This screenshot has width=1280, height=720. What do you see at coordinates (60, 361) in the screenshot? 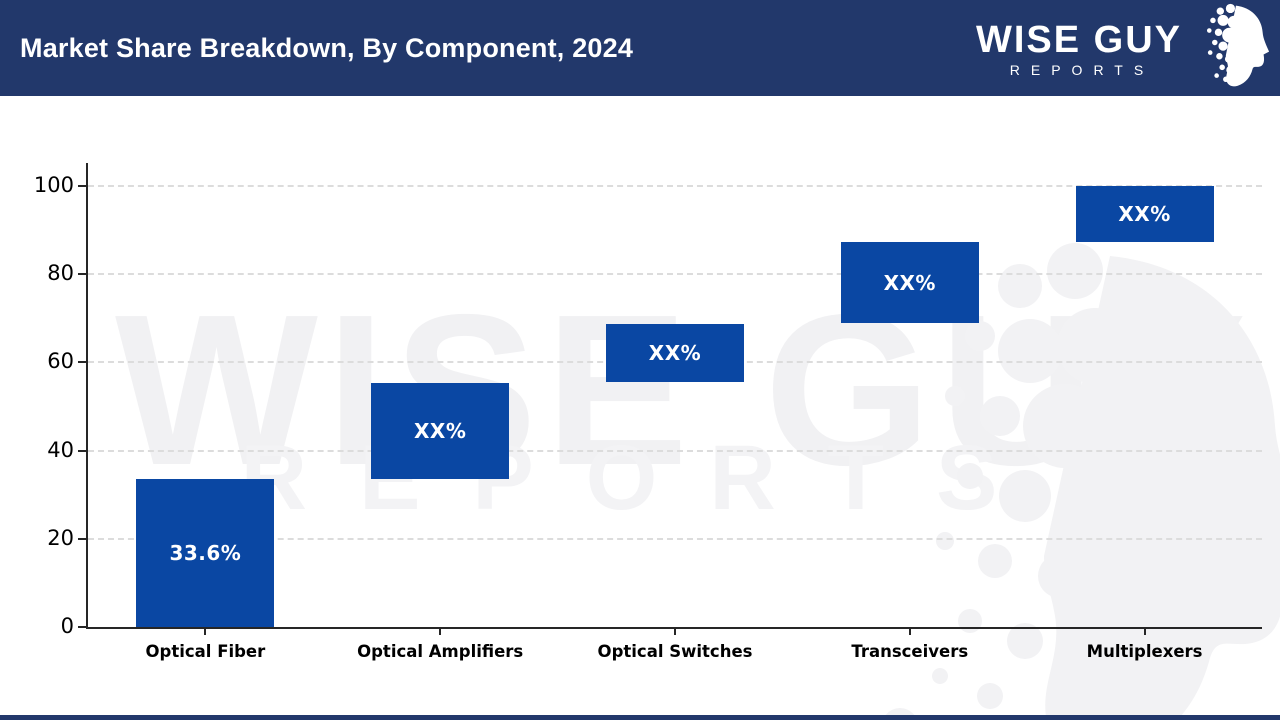
I see `y-tick-label: 60` at bounding box center [60, 361].